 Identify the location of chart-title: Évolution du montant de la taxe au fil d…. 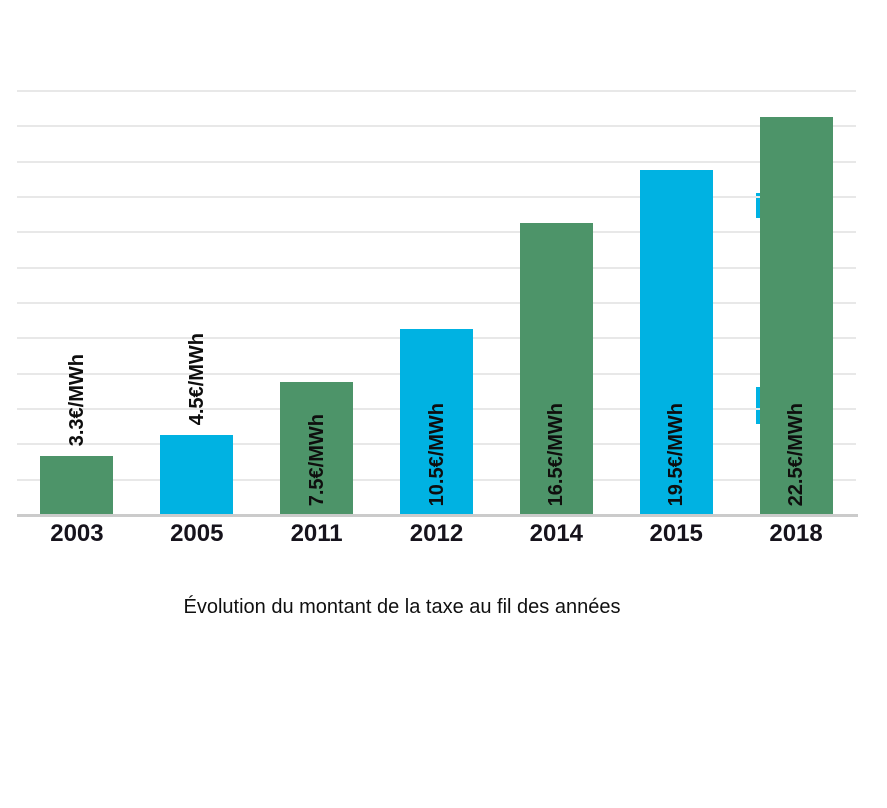
(402, 607).